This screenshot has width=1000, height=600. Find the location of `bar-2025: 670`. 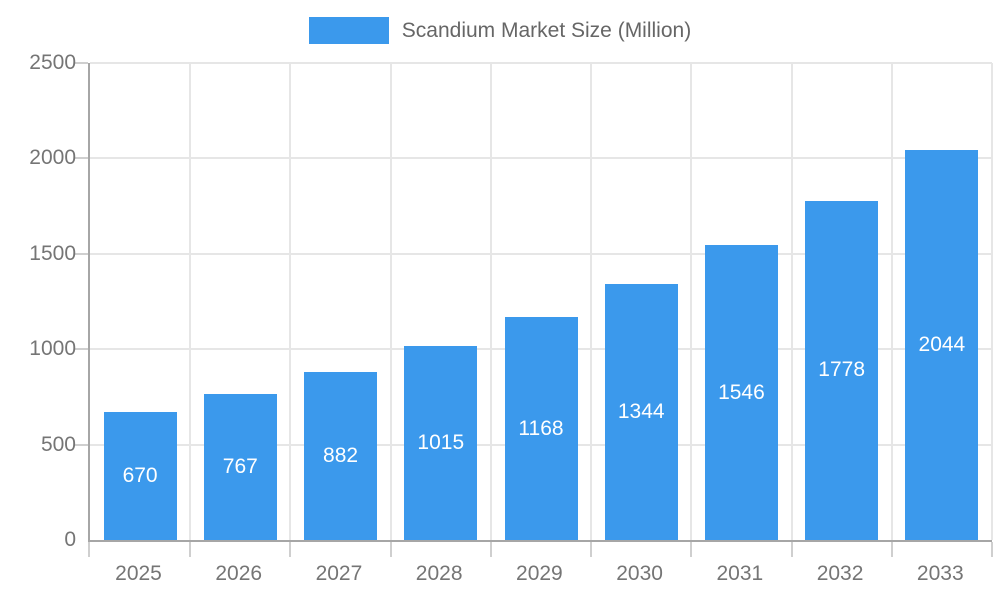

bar-2025: 670 is located at coordinates (140, 476).